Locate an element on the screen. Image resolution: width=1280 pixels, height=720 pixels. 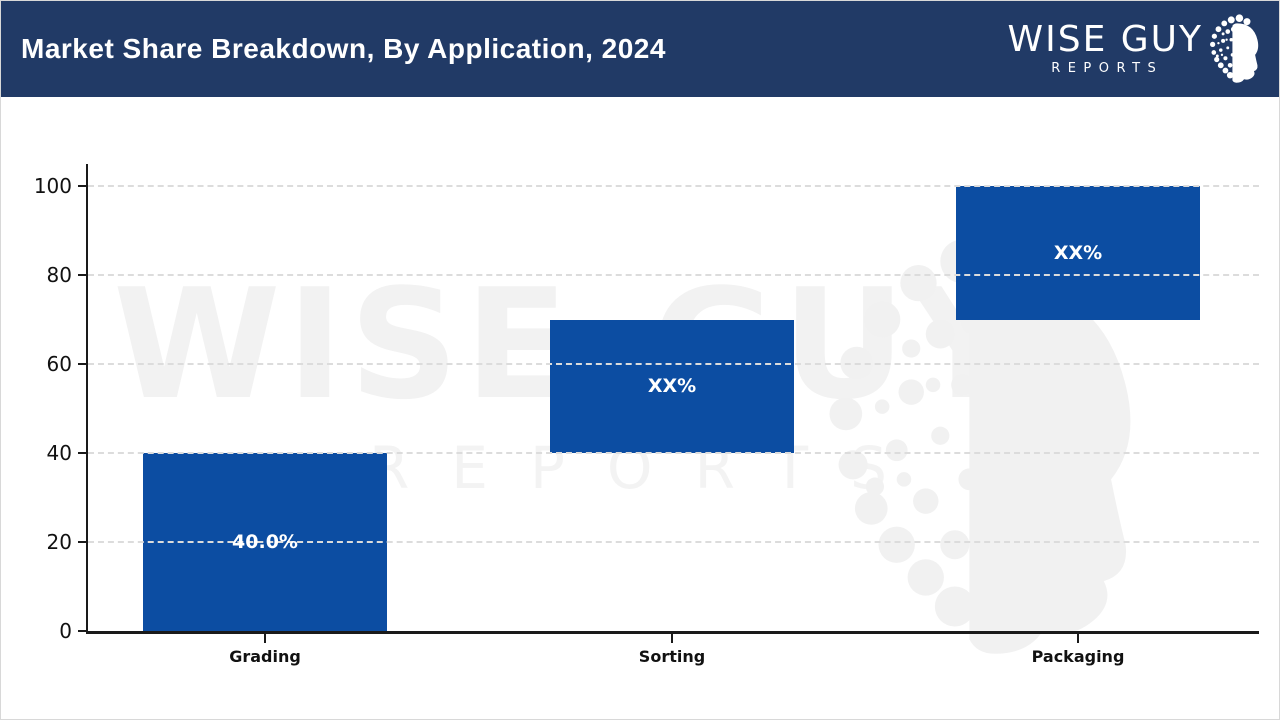
y-axis-tick-label: 60 is located at coordinates (59, 364).